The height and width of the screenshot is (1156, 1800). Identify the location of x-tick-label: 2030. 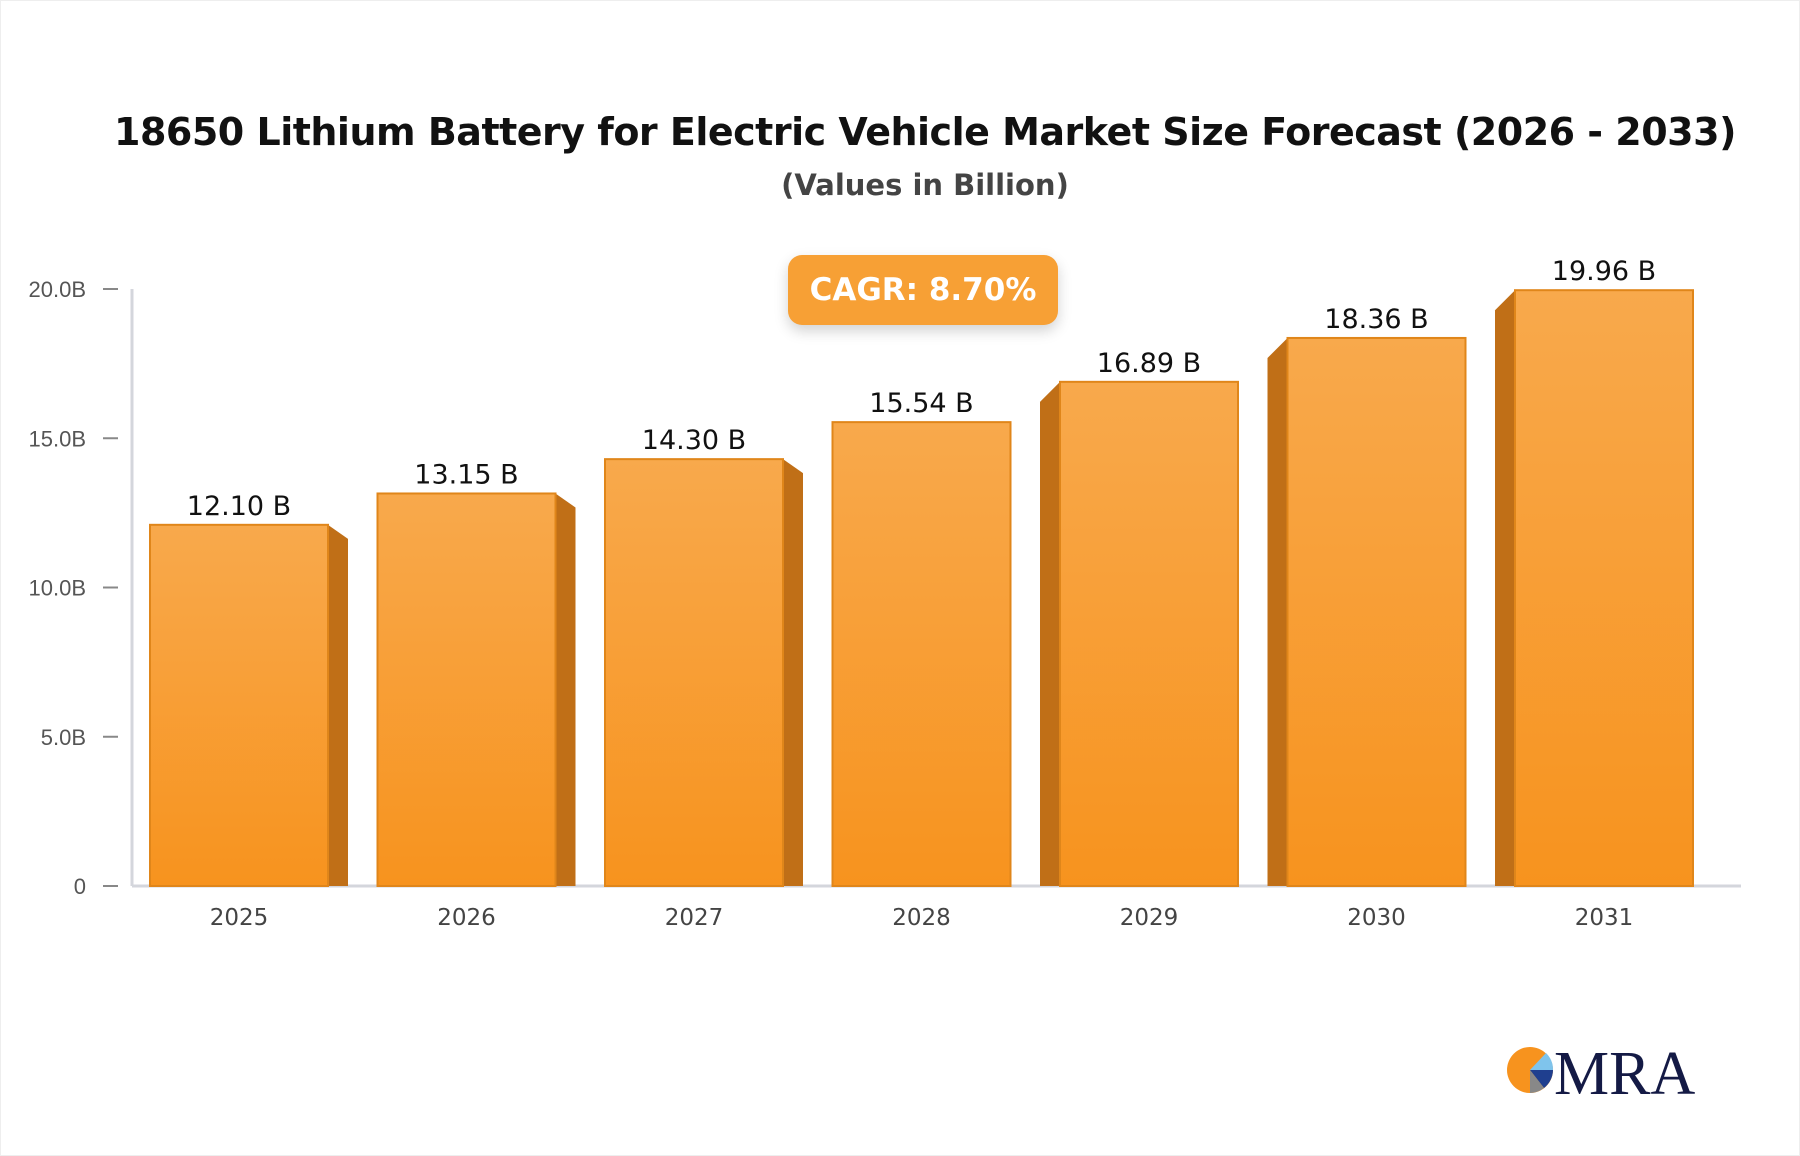
(1376, 918).